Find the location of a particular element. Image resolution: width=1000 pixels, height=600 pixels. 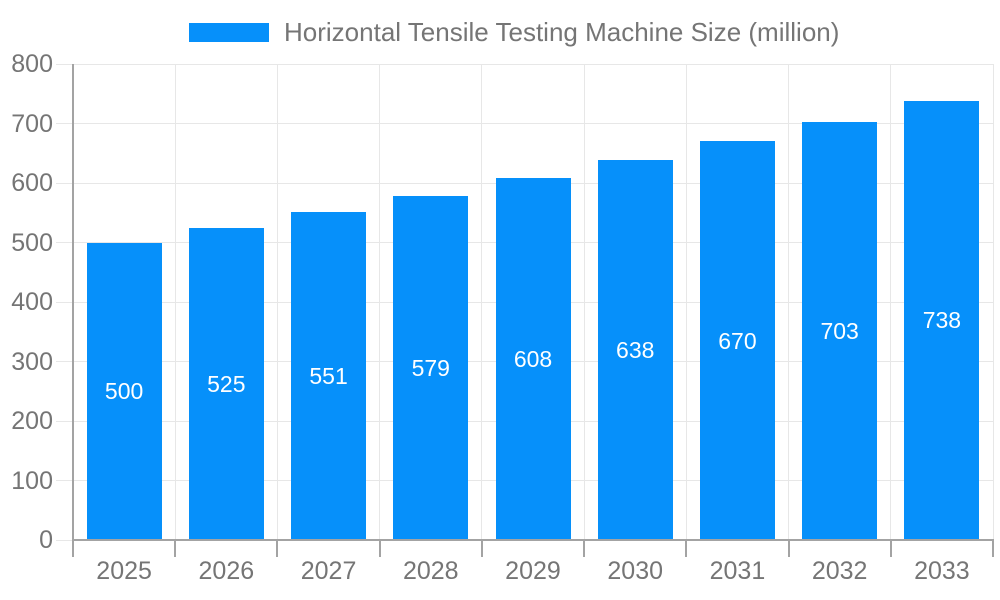

bar-value-label: 670 is located at coordinates (737, 340).